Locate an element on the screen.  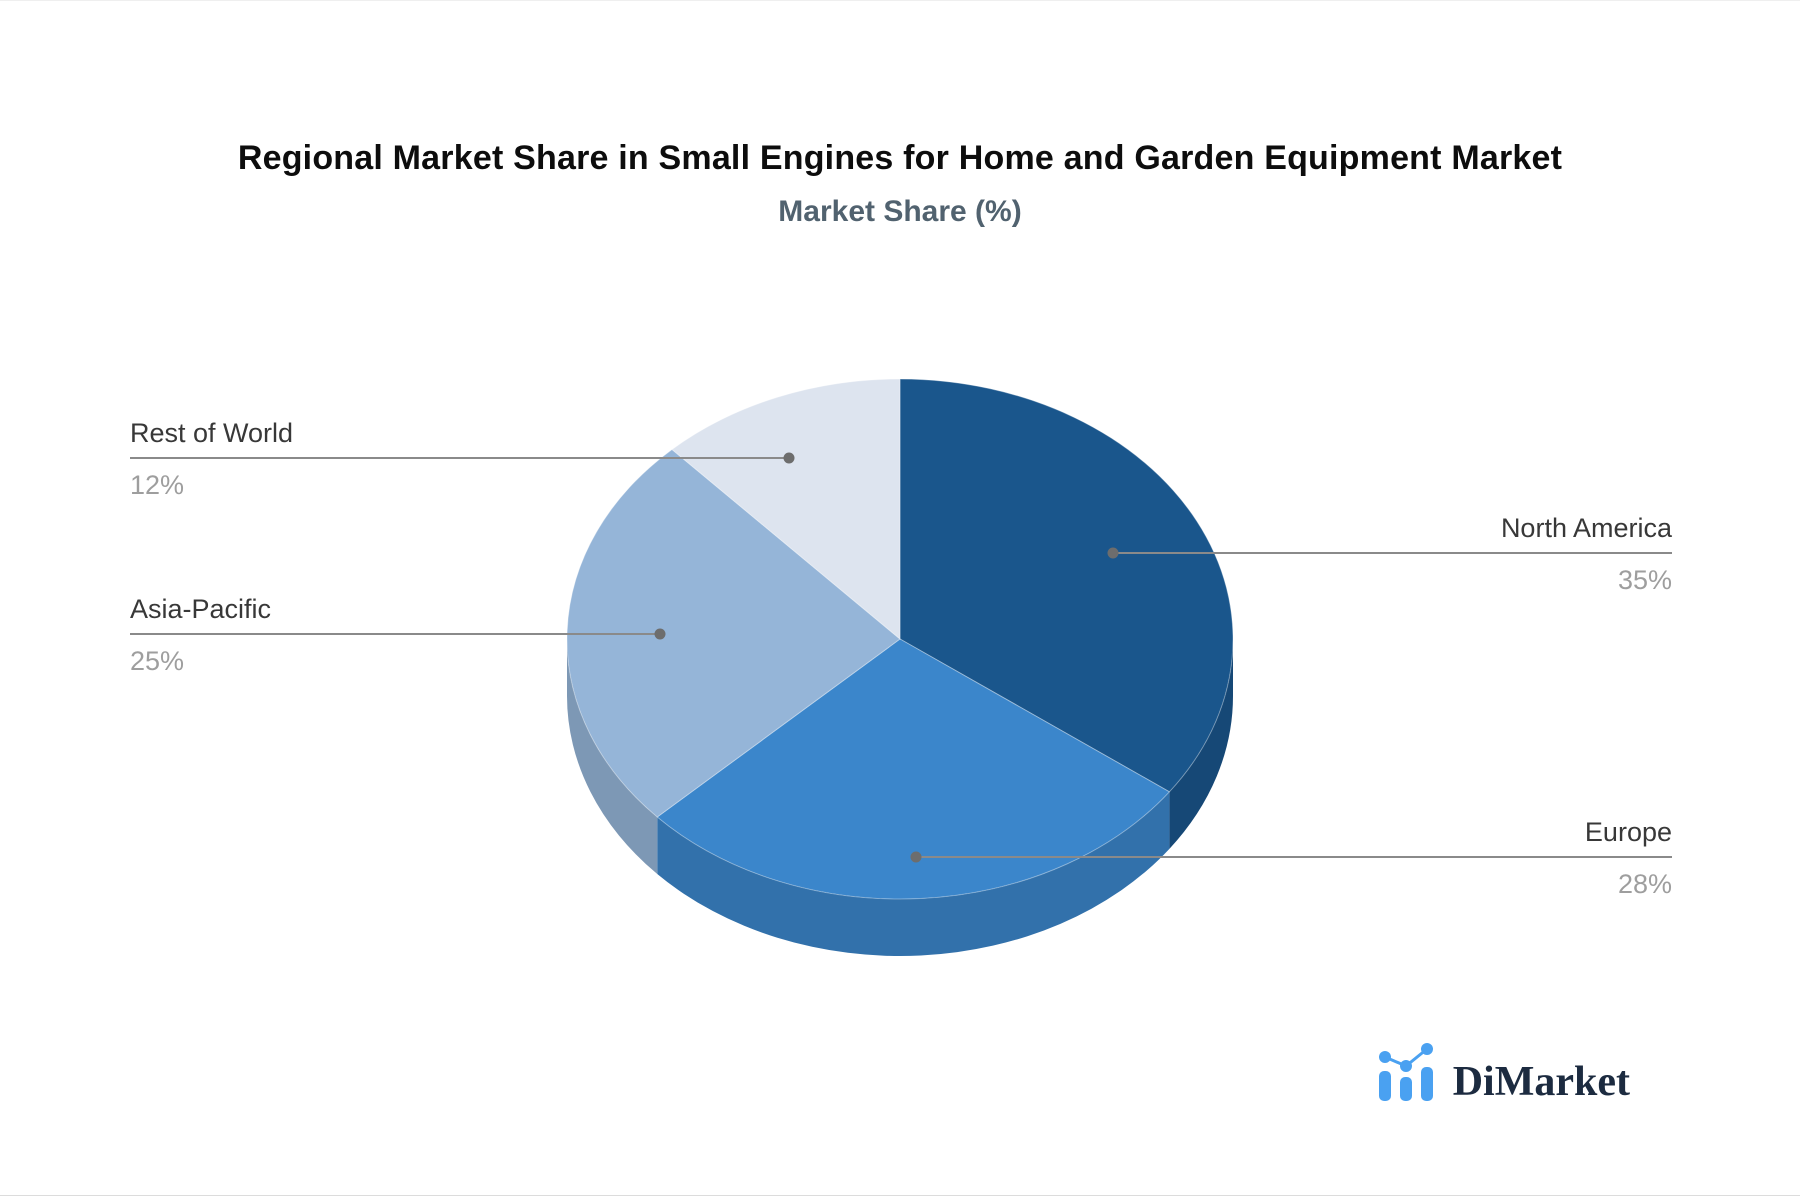
chart-subtitle: Market Share (%) is located at coordinates (900, 211).